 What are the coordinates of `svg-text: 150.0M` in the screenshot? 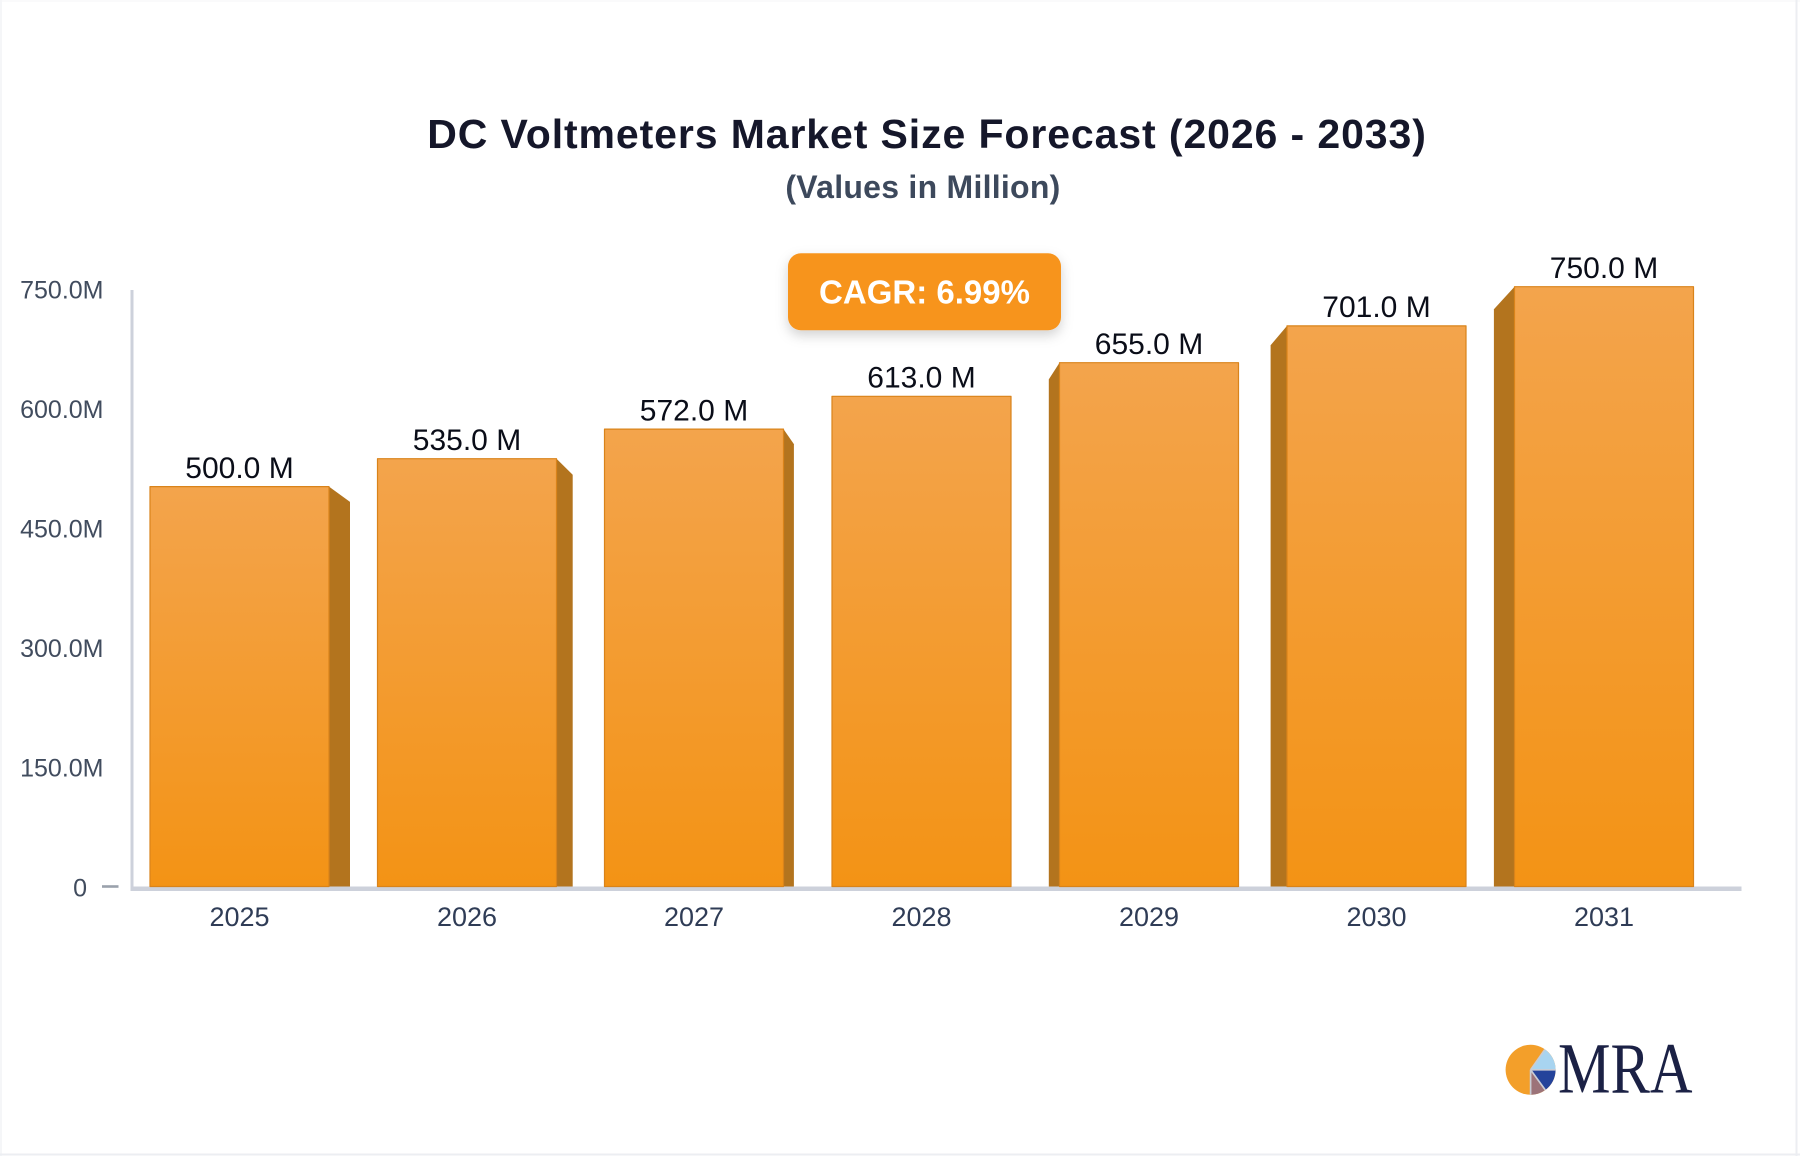 It's located at (61, 768).